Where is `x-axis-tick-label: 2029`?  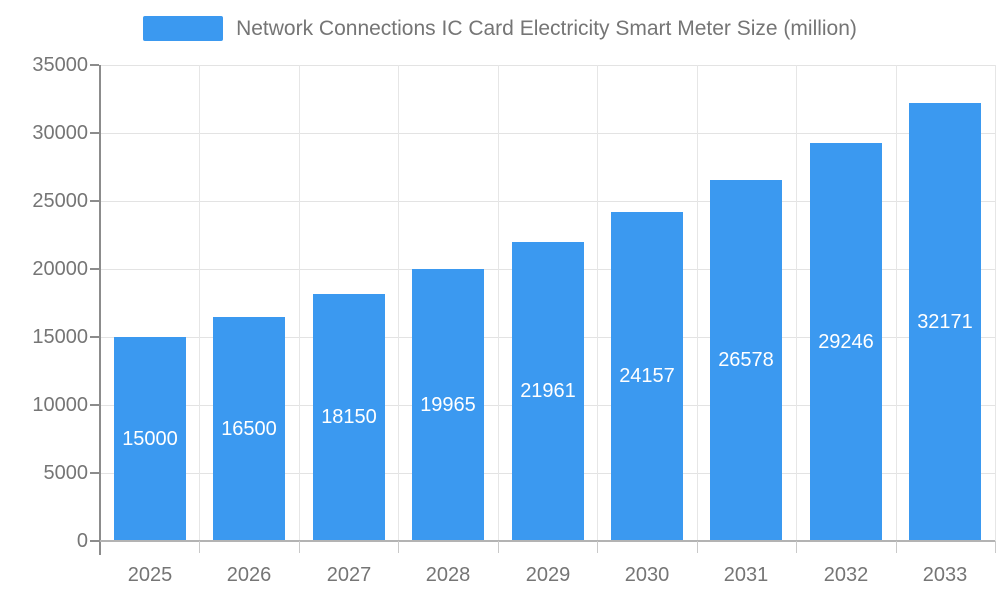
x-axis-tick-label: 2029 is located at coordinates (548, 575).